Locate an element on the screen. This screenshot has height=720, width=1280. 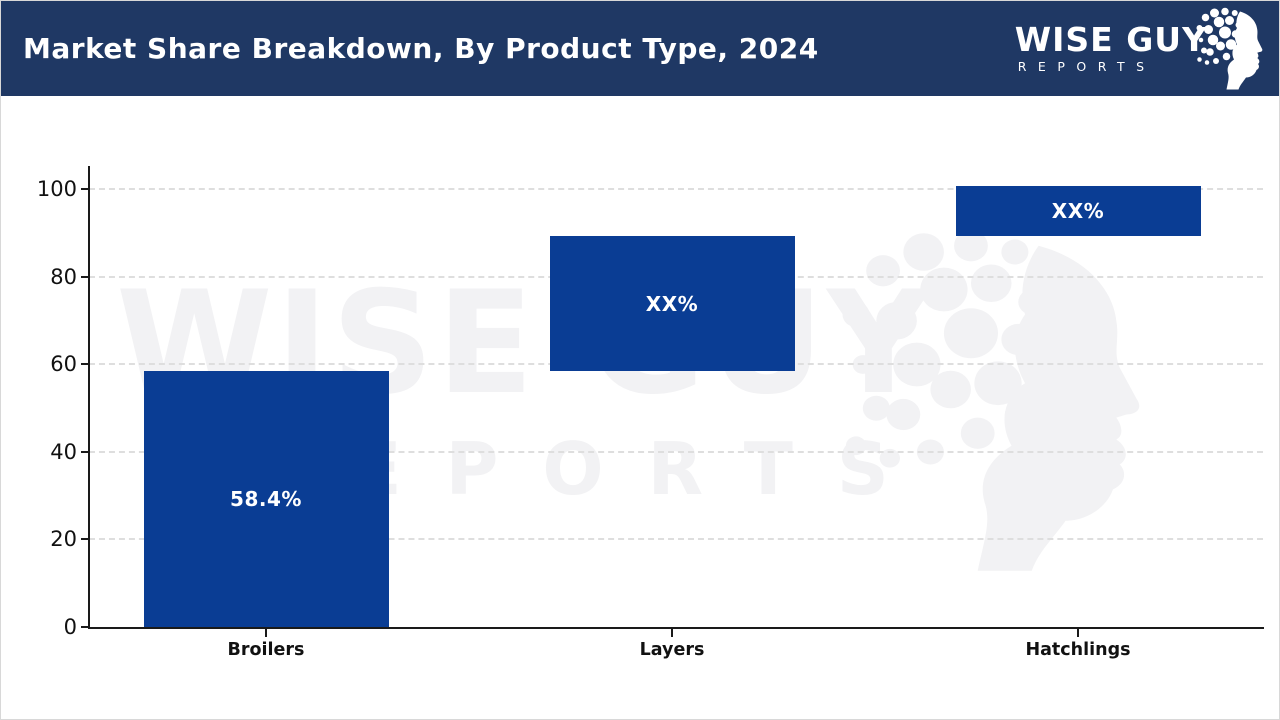
logo-text: WISE GUY REPORTS is located at coordinates (1111, 48).